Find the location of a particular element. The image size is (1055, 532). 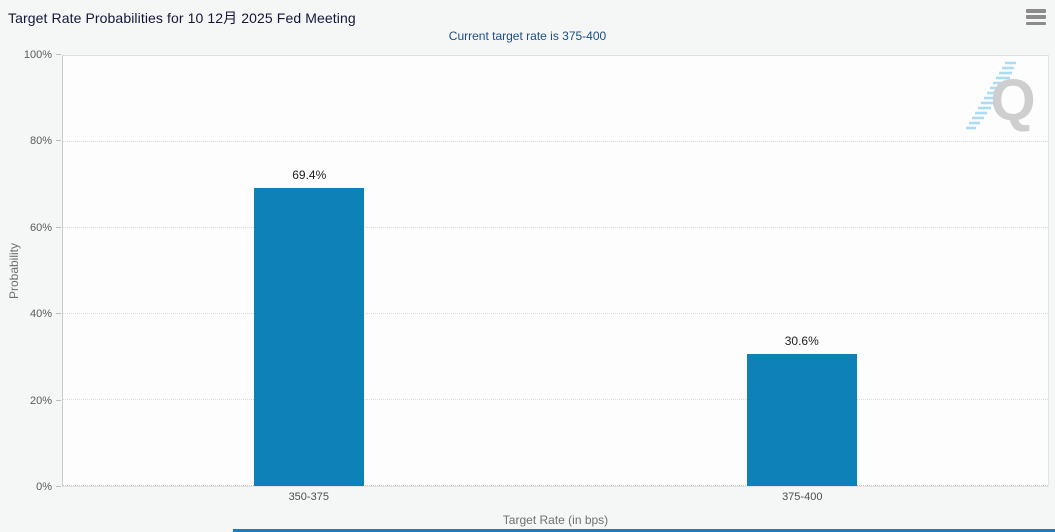

bar-value-label: 69.4% is located at coordinates (309, 174).